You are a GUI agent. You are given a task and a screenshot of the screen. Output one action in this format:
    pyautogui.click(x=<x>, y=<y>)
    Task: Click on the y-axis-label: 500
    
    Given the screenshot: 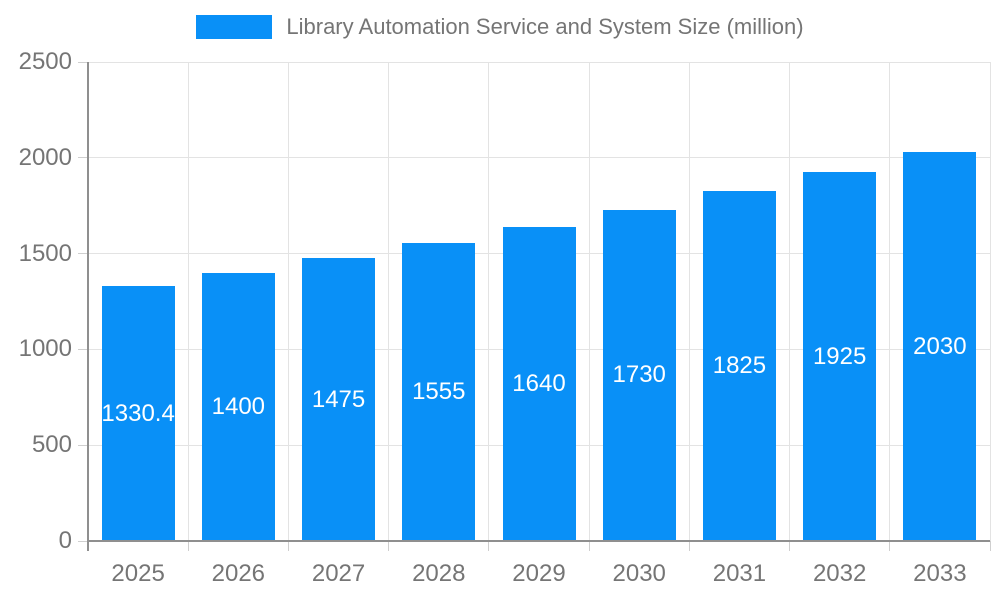 What is the action you would take?
    pyautogui.click(x=51, y=445)
    